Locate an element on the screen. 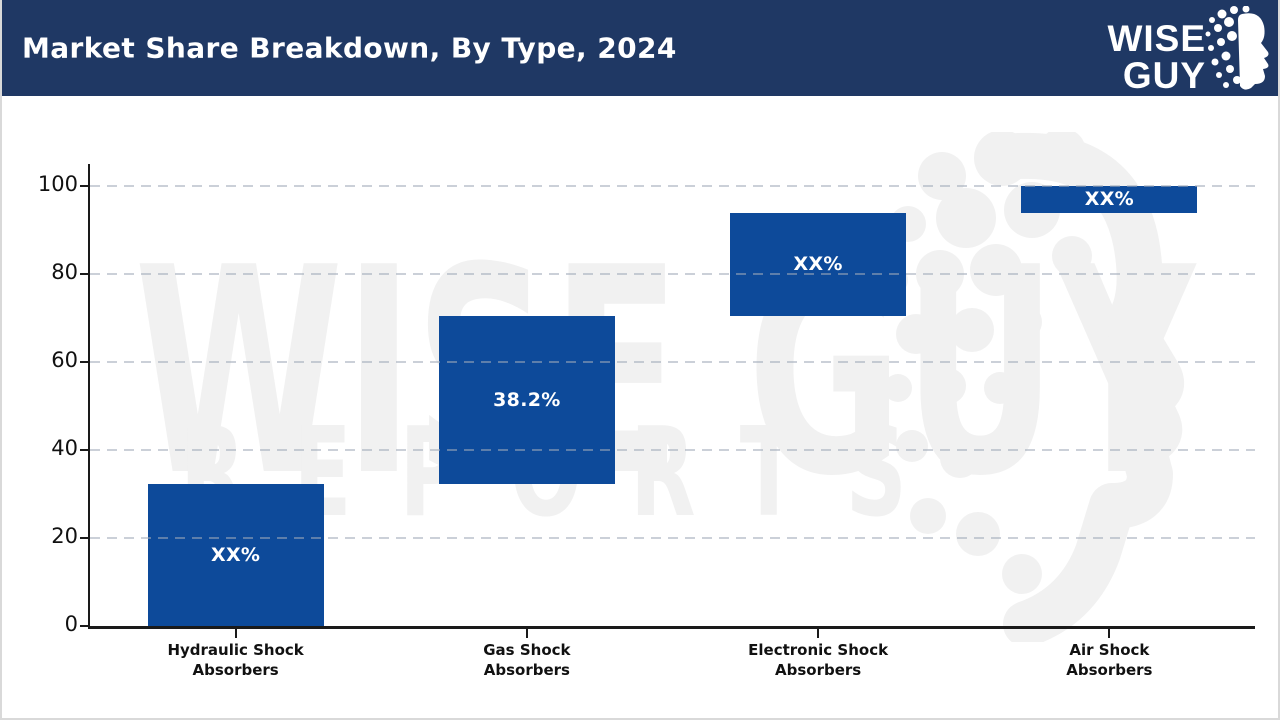 This screenshot has width=1280, height=720. page-title: Market Share Breakdown, By Type, 2024 is located at coordinates (349, 48).